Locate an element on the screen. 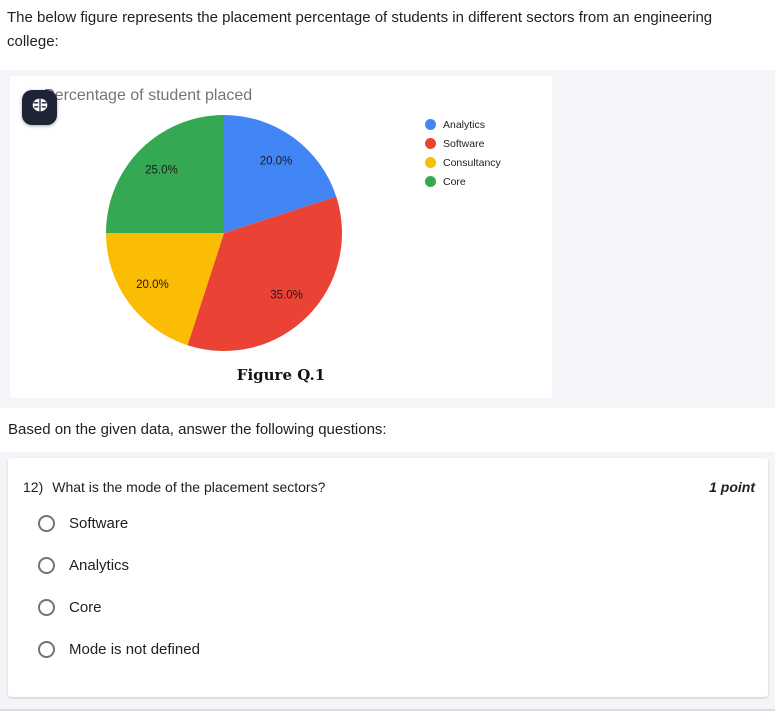 This screenshot has width=775, height=711. legend-dot-core is located at coordinates (430, 181).